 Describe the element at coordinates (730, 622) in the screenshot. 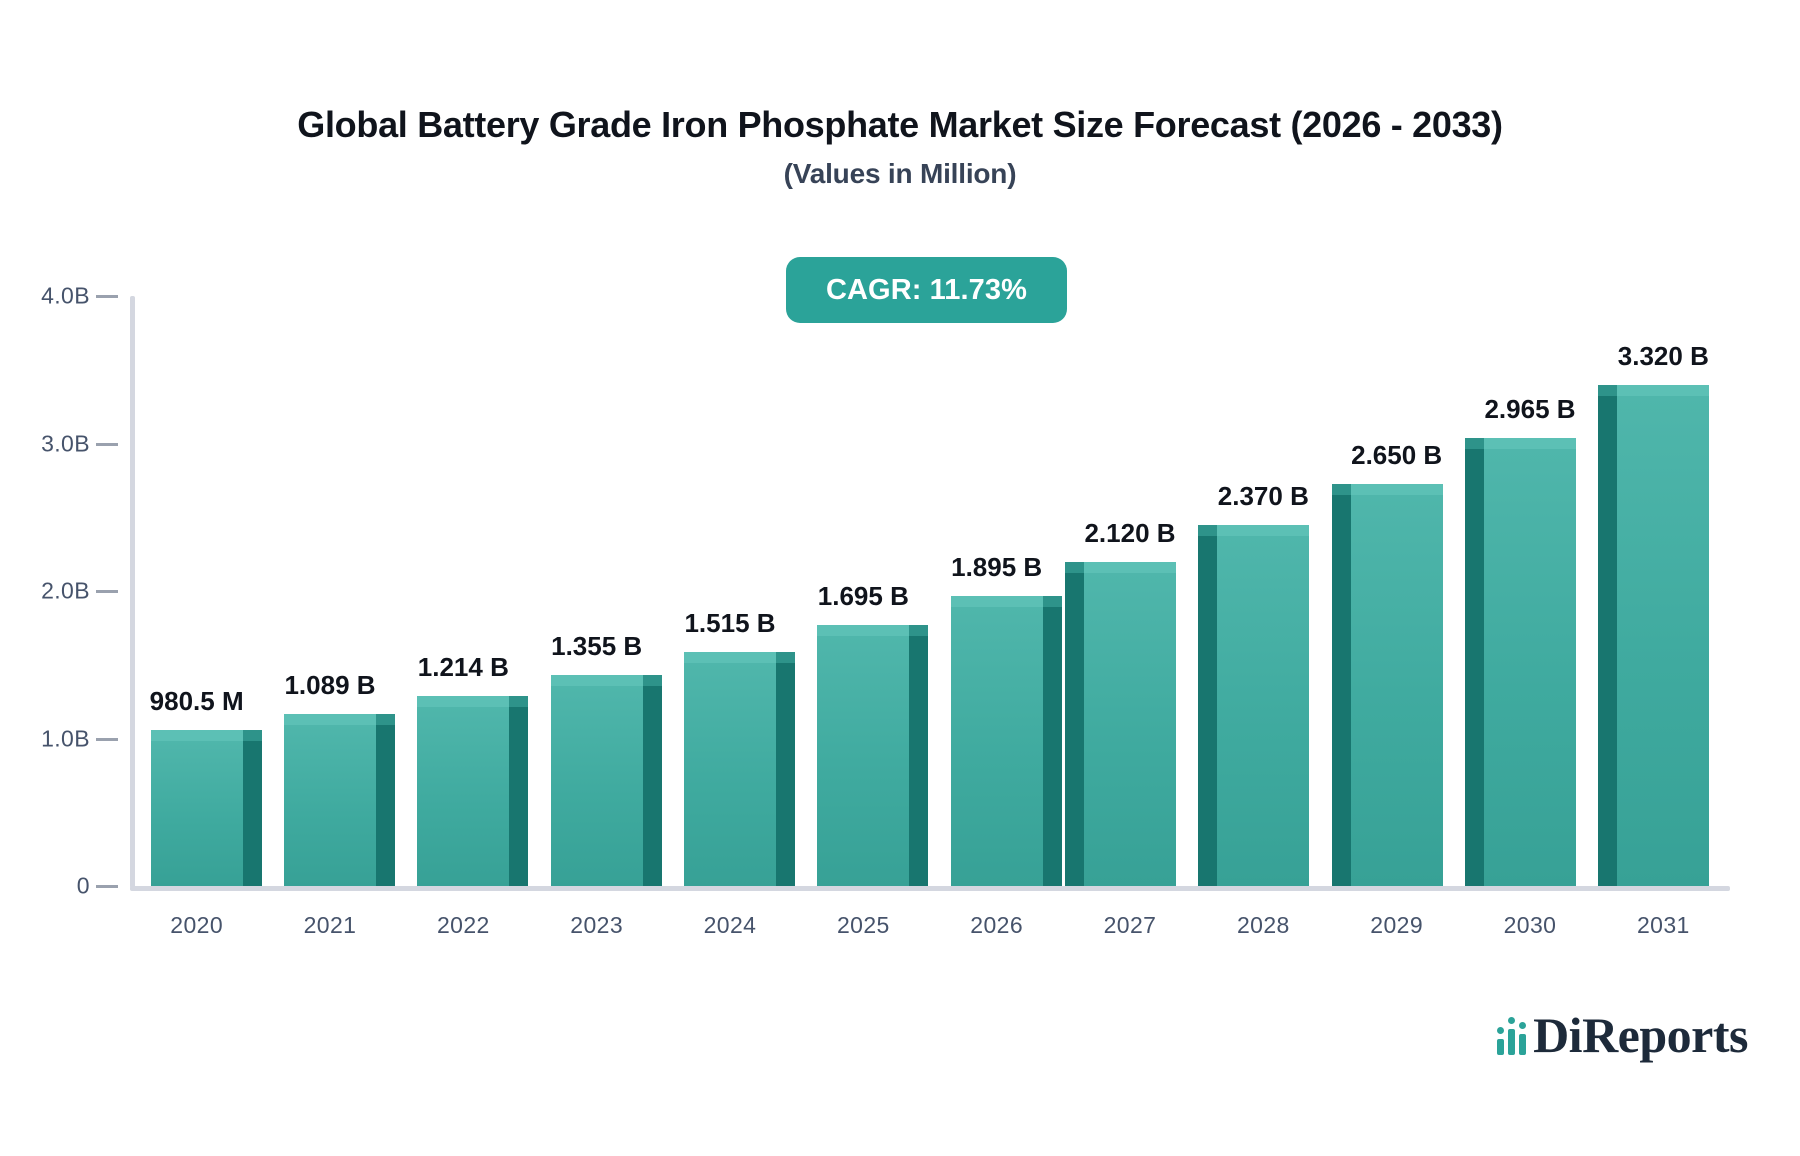

I see `bar-value-label: 1.515 B` at that location.